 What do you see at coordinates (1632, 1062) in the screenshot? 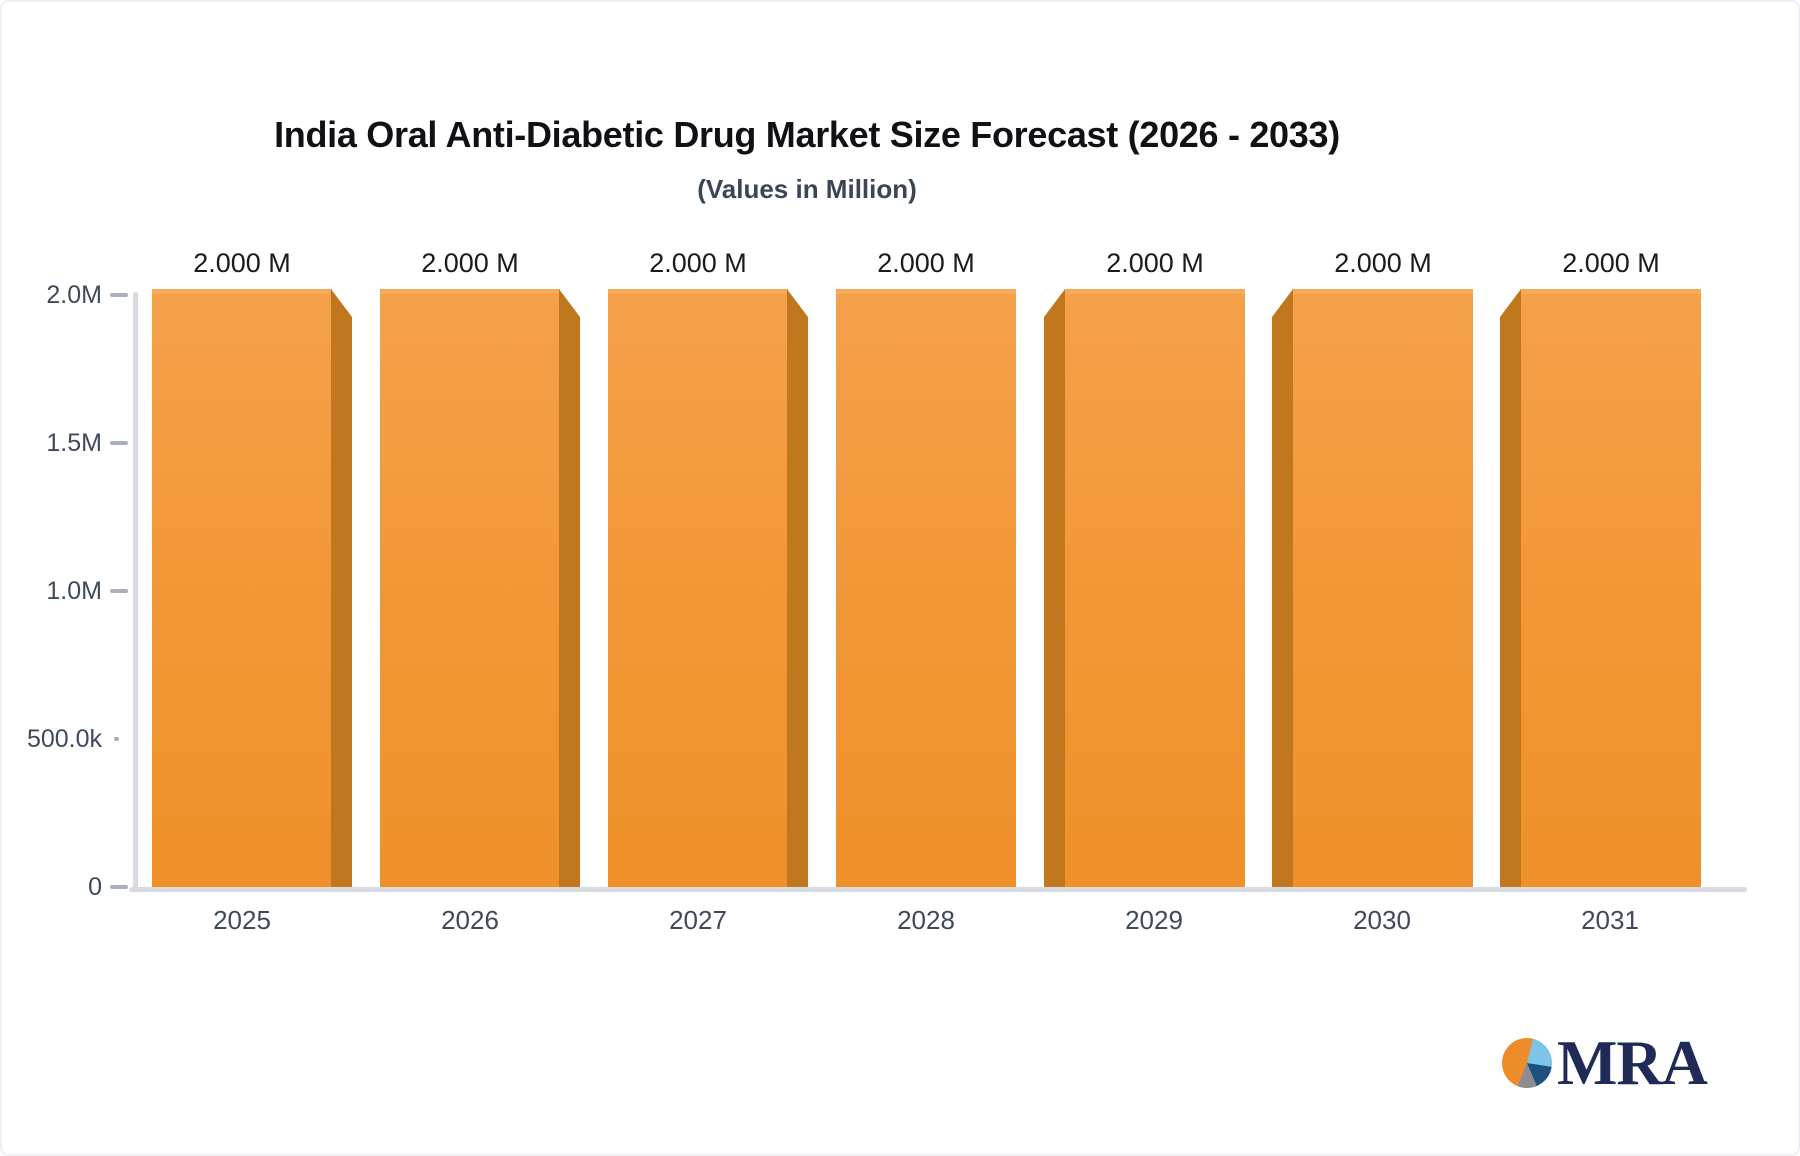
I see `mra-logo-text: MRA` at bounding box center [1632, 1062].